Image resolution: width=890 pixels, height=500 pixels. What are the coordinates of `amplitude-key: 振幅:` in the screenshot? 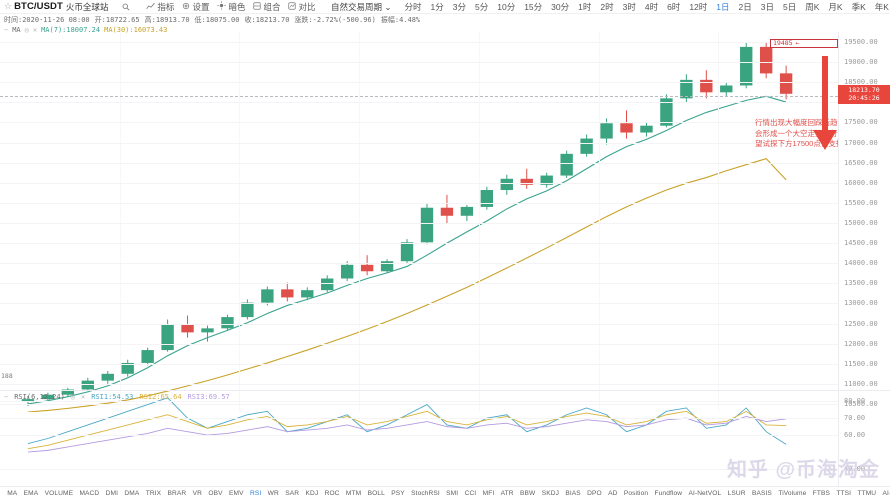 It's located at (390, 19).